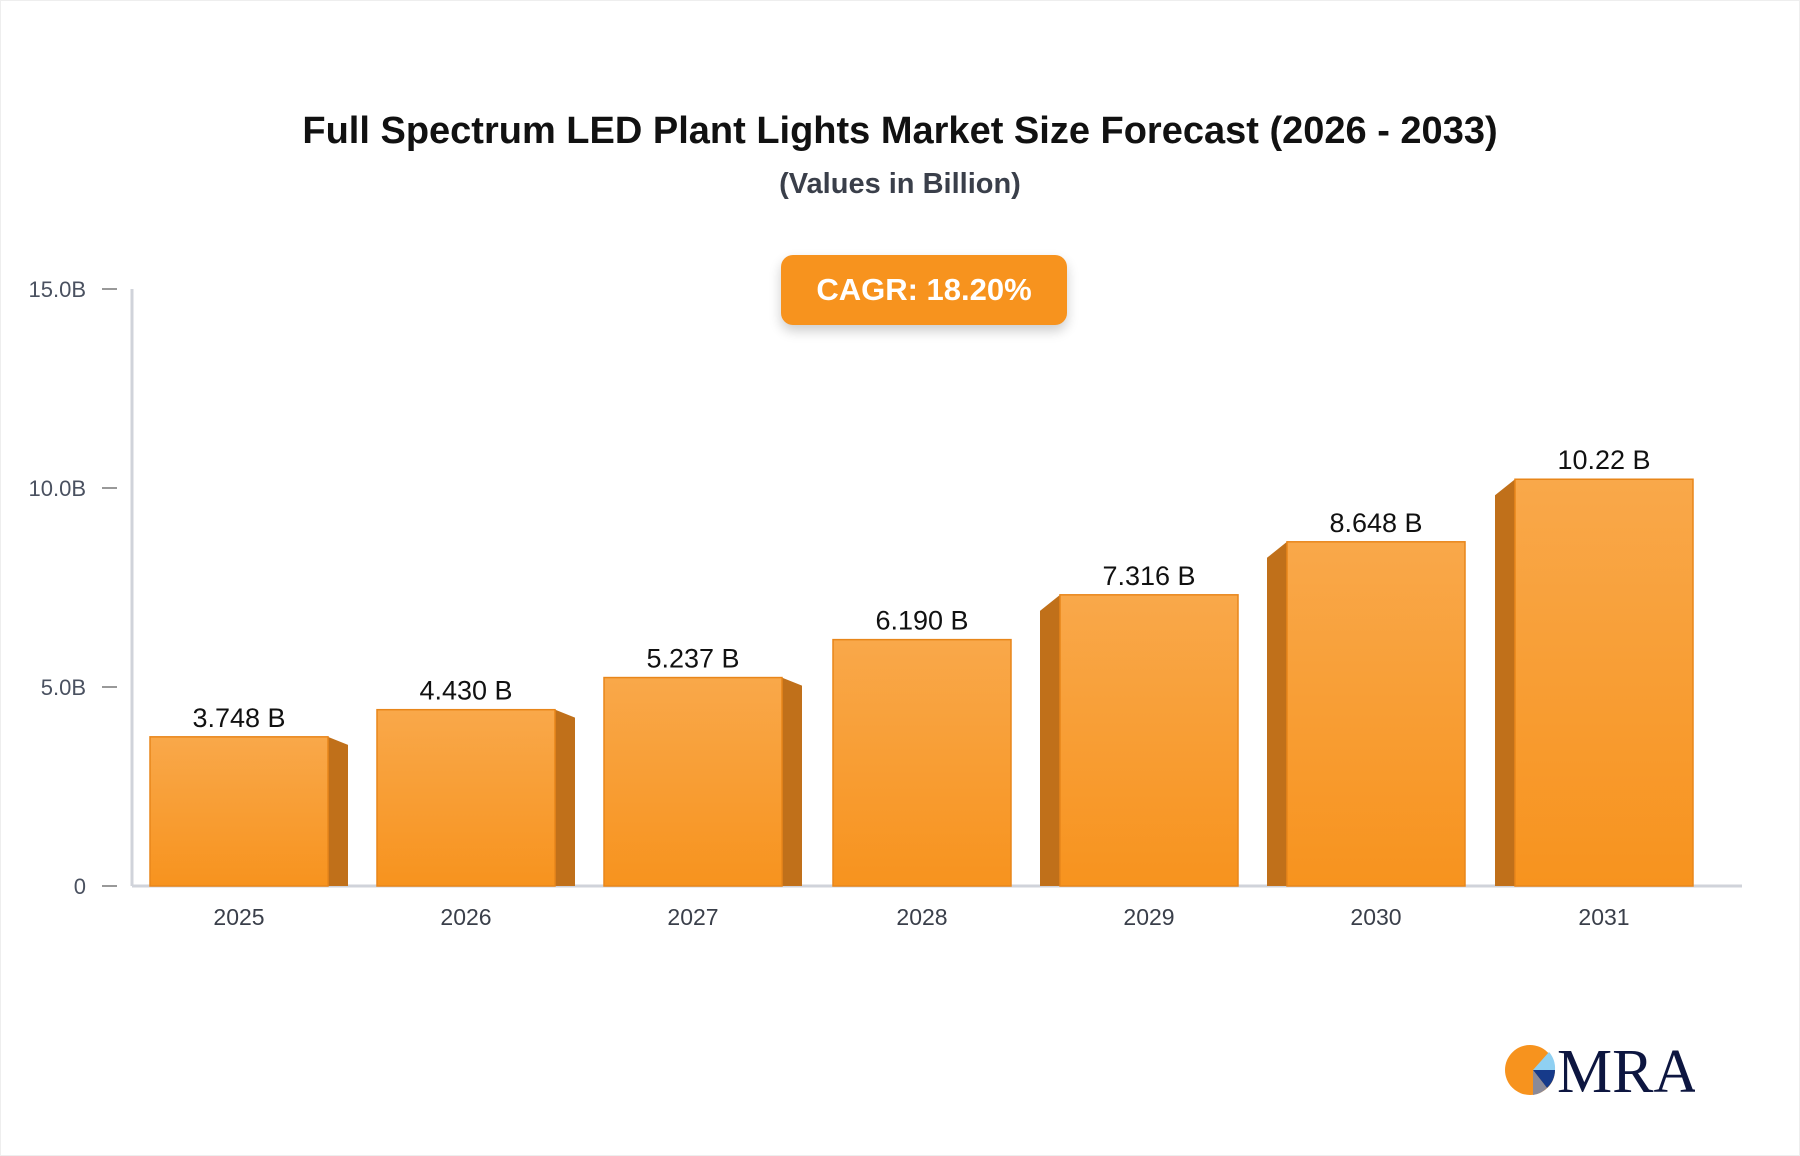  Describe the element at coordinates (465, 691) in the screenshot. I see `data-label: 4.430 B` at that location.